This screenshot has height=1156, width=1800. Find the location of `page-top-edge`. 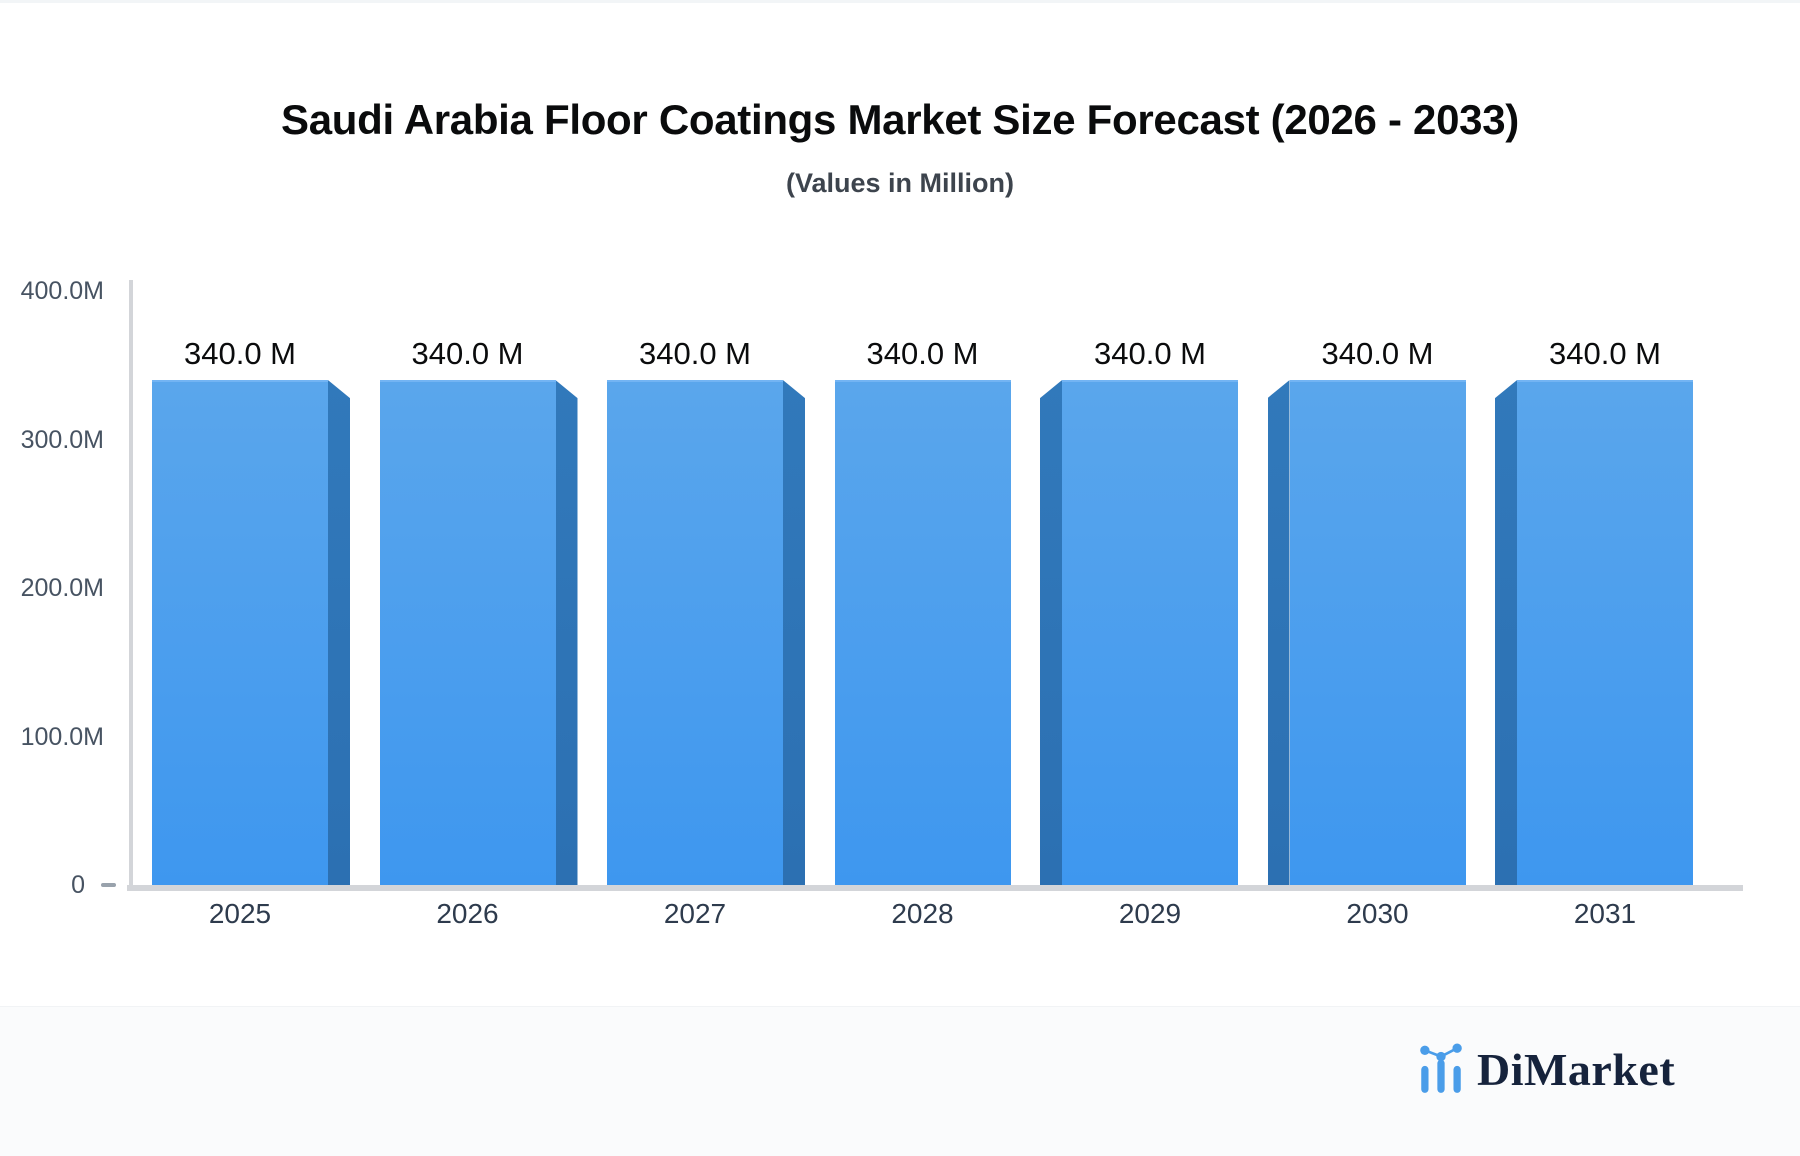

page-top-edge is located at coordinates (900, 1).